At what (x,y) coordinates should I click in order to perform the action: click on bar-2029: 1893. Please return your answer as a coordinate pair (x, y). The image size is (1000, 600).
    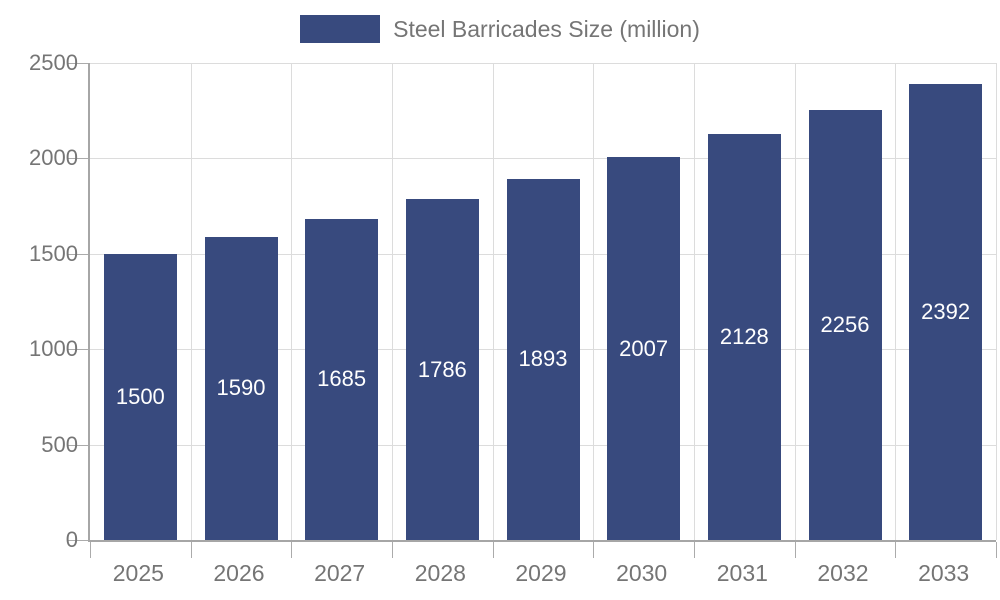
    Looking at the image, I should click on (543, 359).